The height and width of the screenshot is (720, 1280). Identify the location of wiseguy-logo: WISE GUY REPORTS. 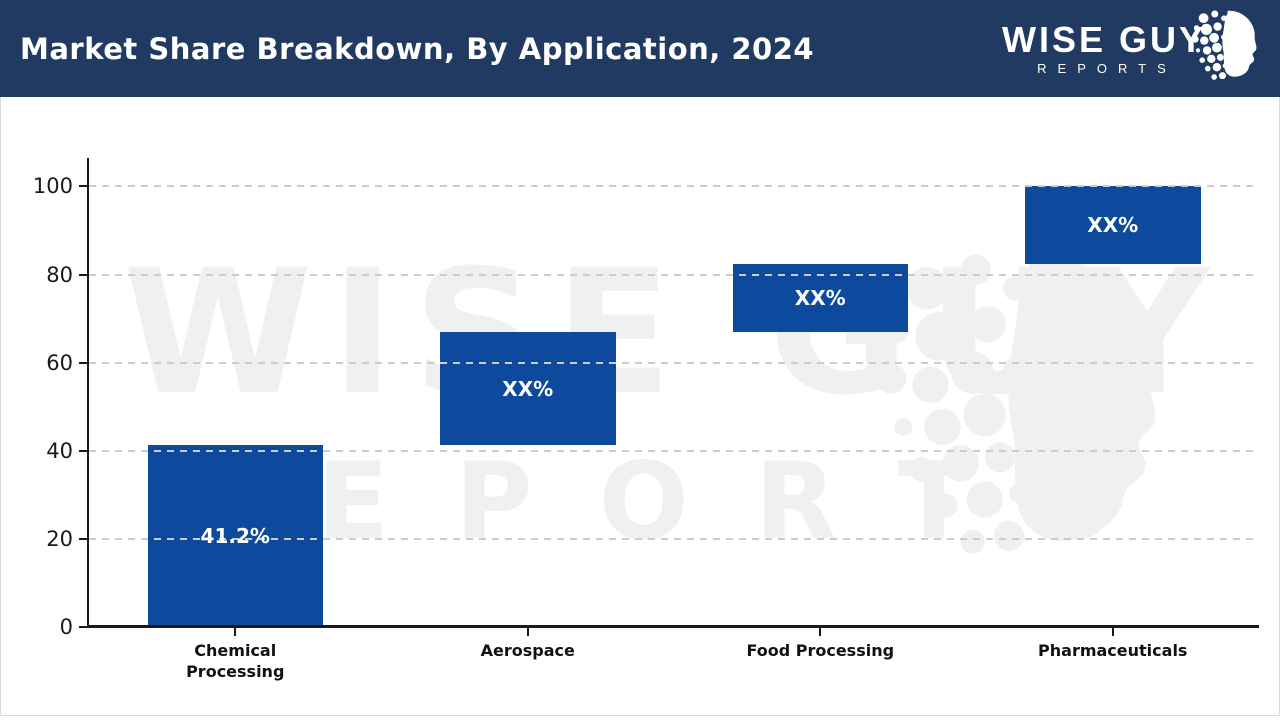
(1132, 49).